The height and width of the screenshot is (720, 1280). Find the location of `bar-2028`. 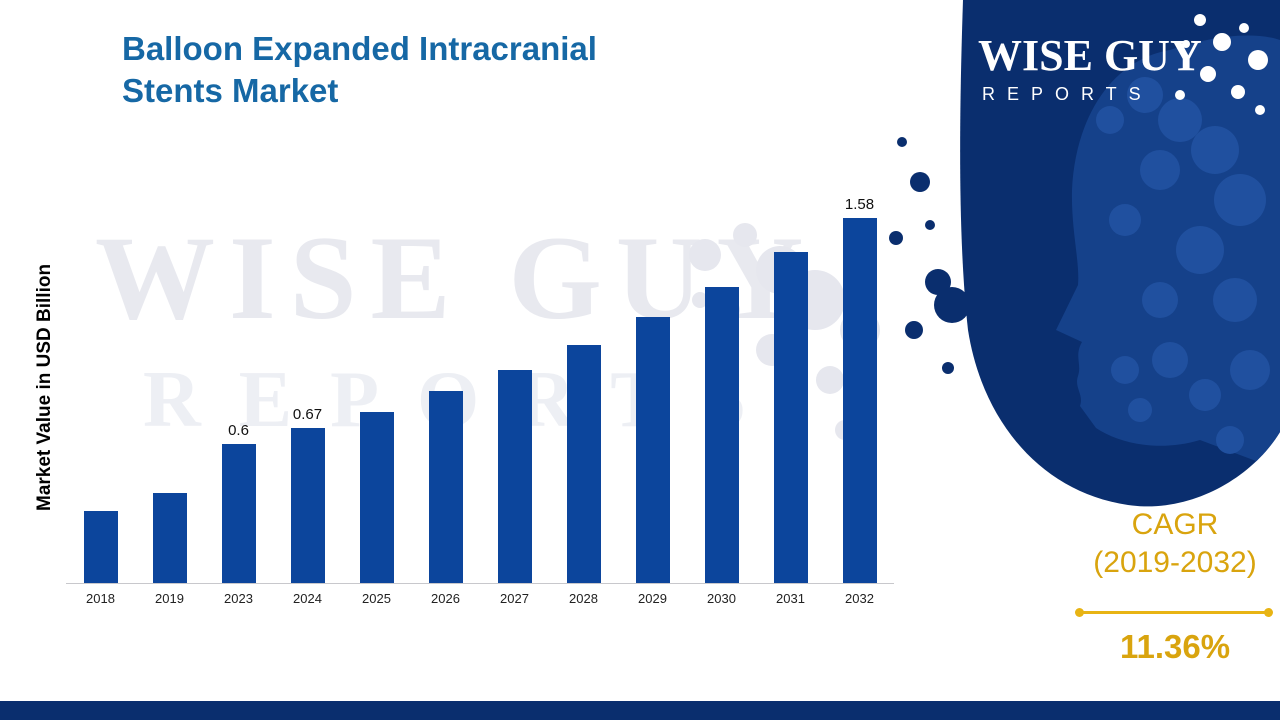

bar-2028 is located at coordinates (583, 463).